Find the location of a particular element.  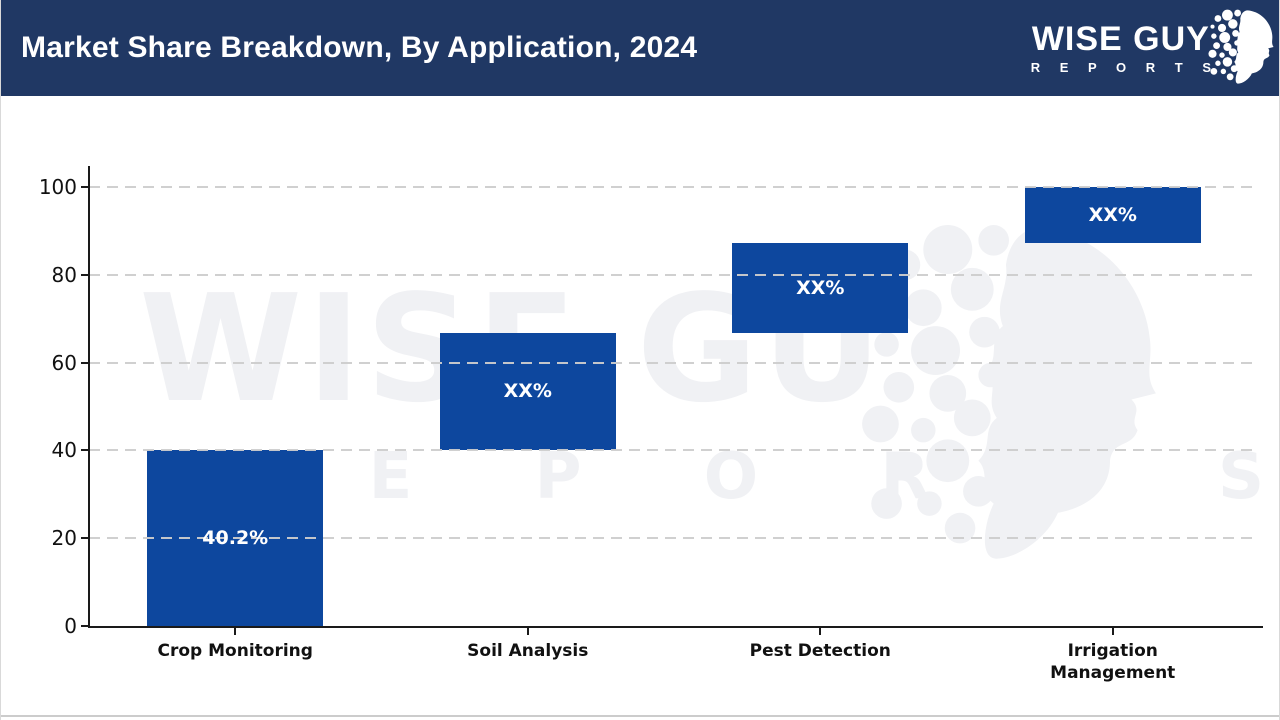

brand-name: WISE GUY is located at coordinates (1120, 38).